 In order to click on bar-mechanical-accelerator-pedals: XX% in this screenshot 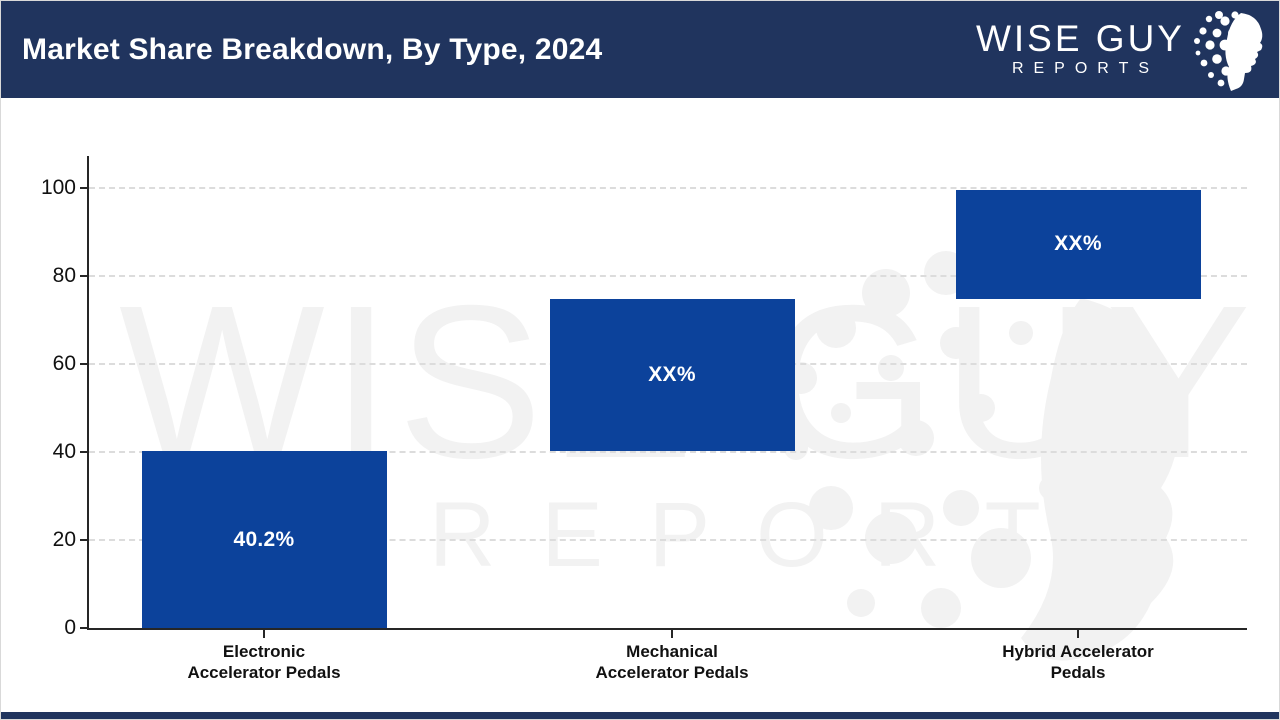, I will do `click(672, 375)`.